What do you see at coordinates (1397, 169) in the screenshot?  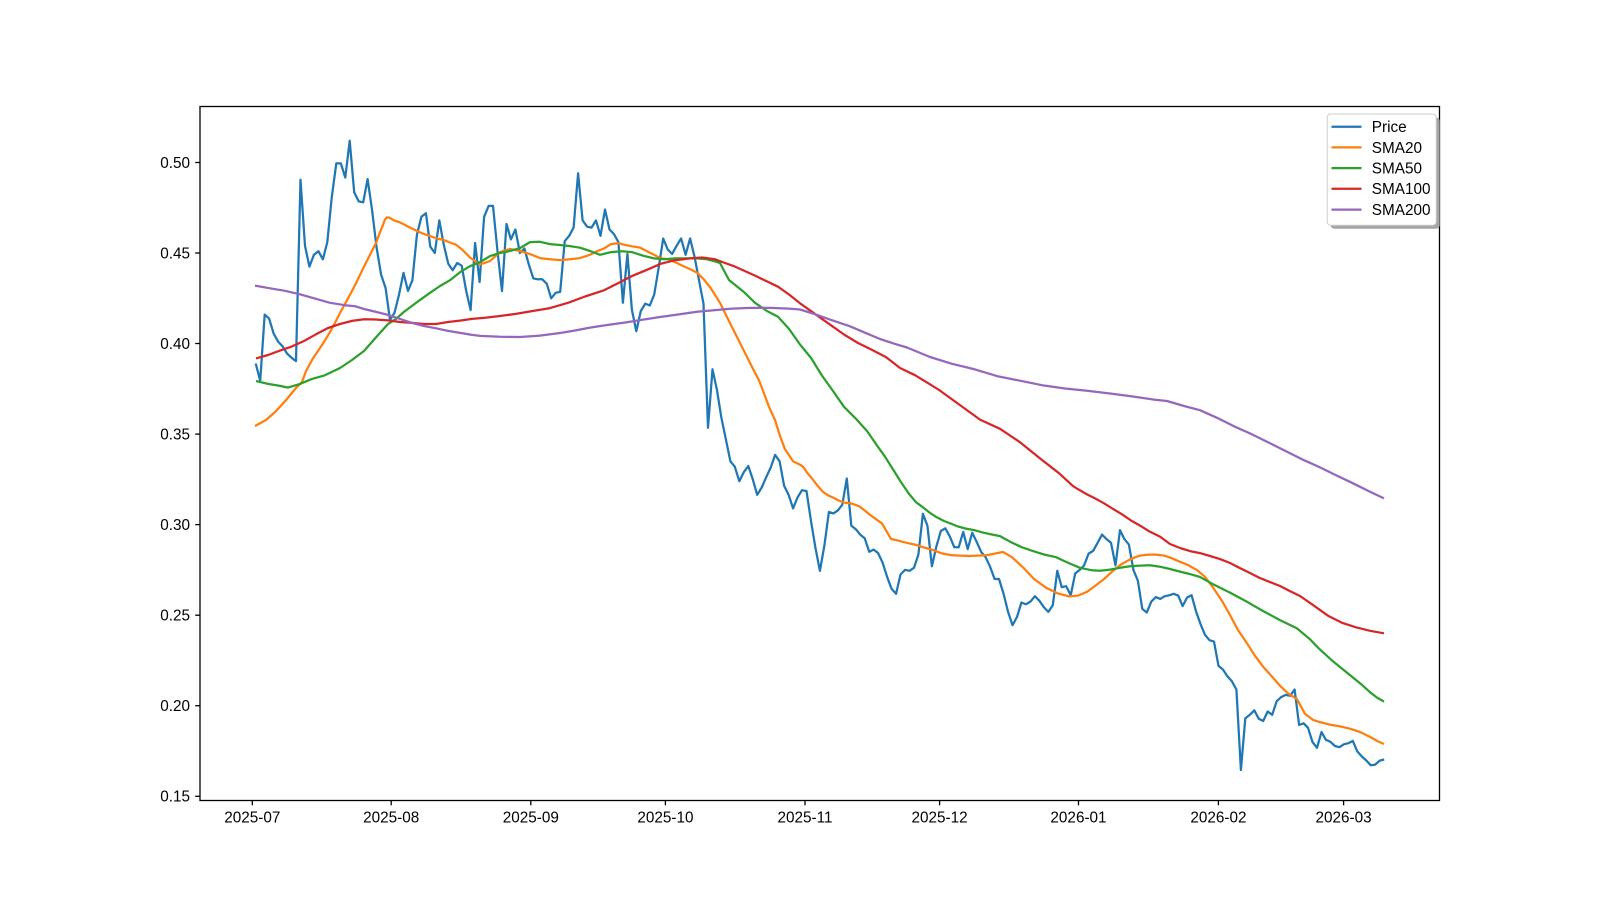 I see `svg-text: SMA50` at bounding box center [1397, 169].